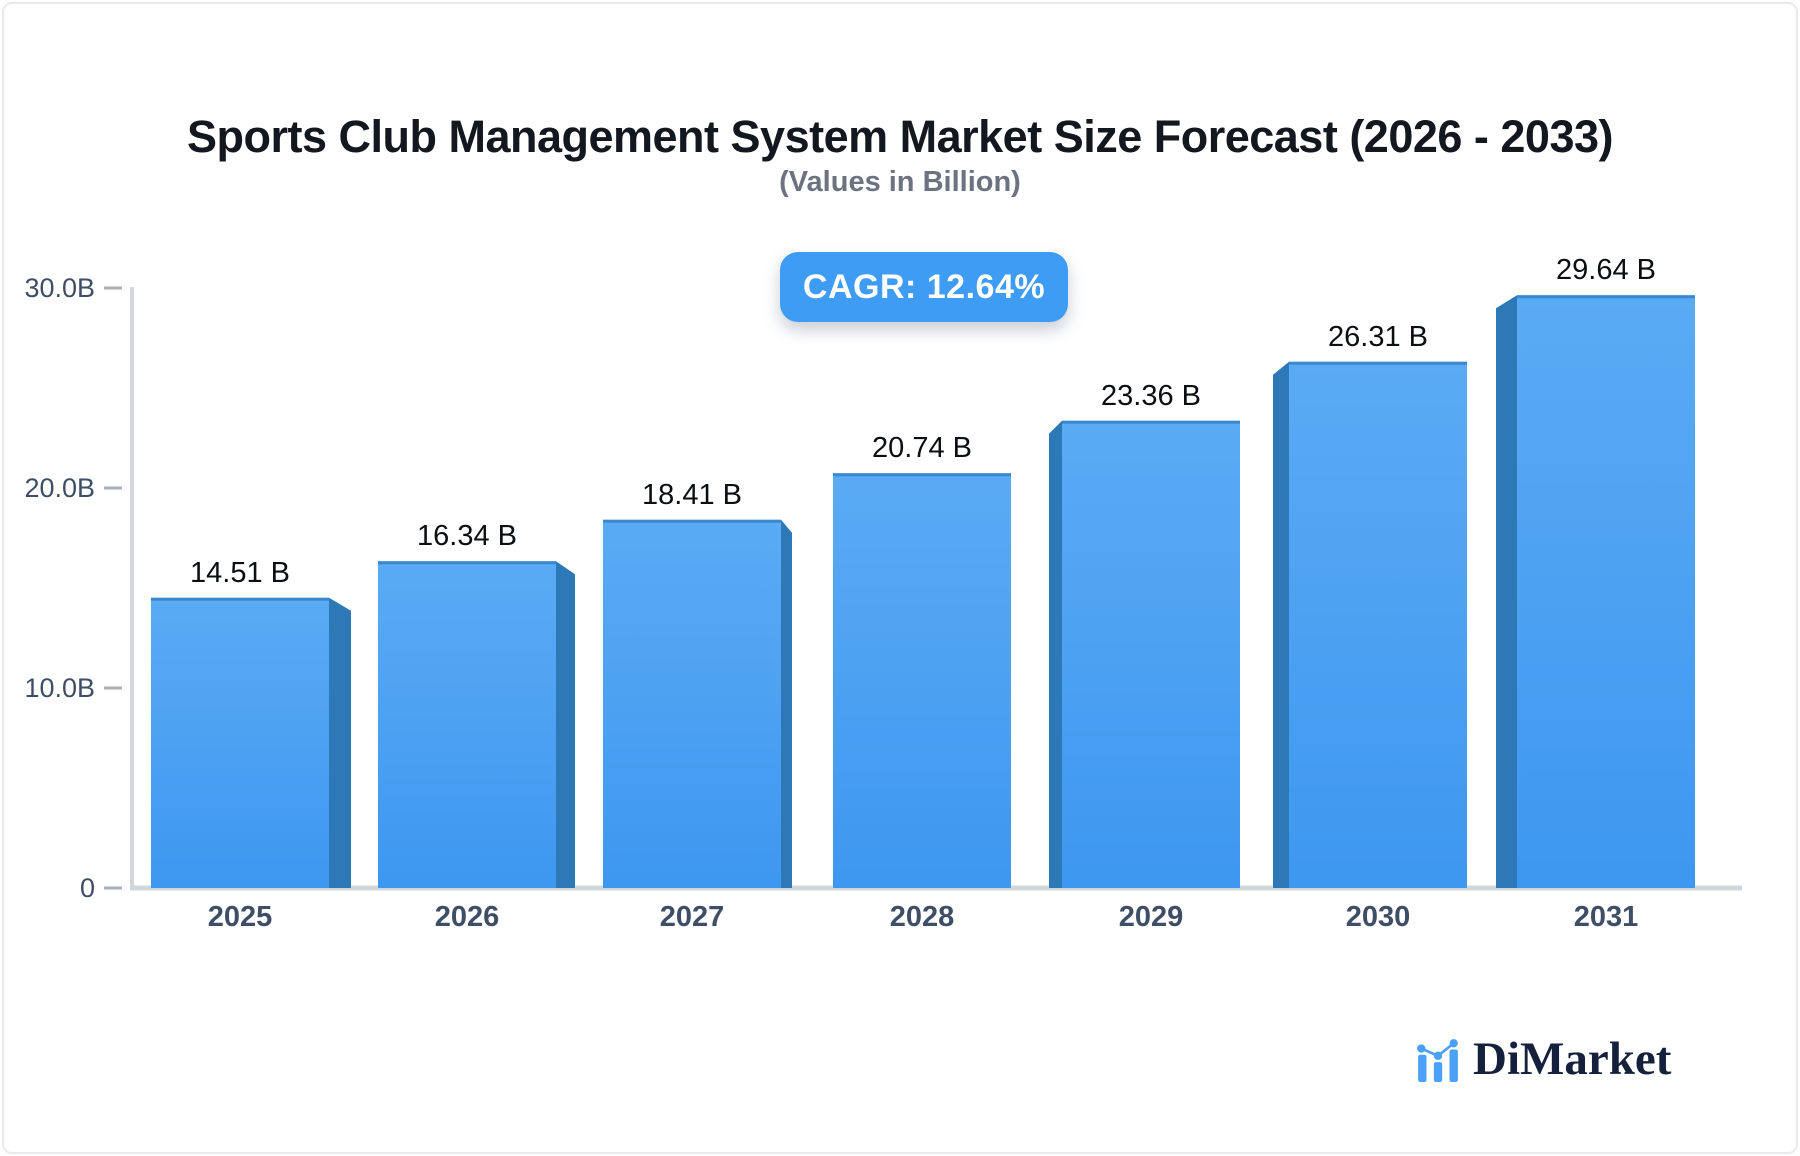 This screenshot has width=1800, height=1156. I want to click on y-tick-label: 0, so click(87, 888).